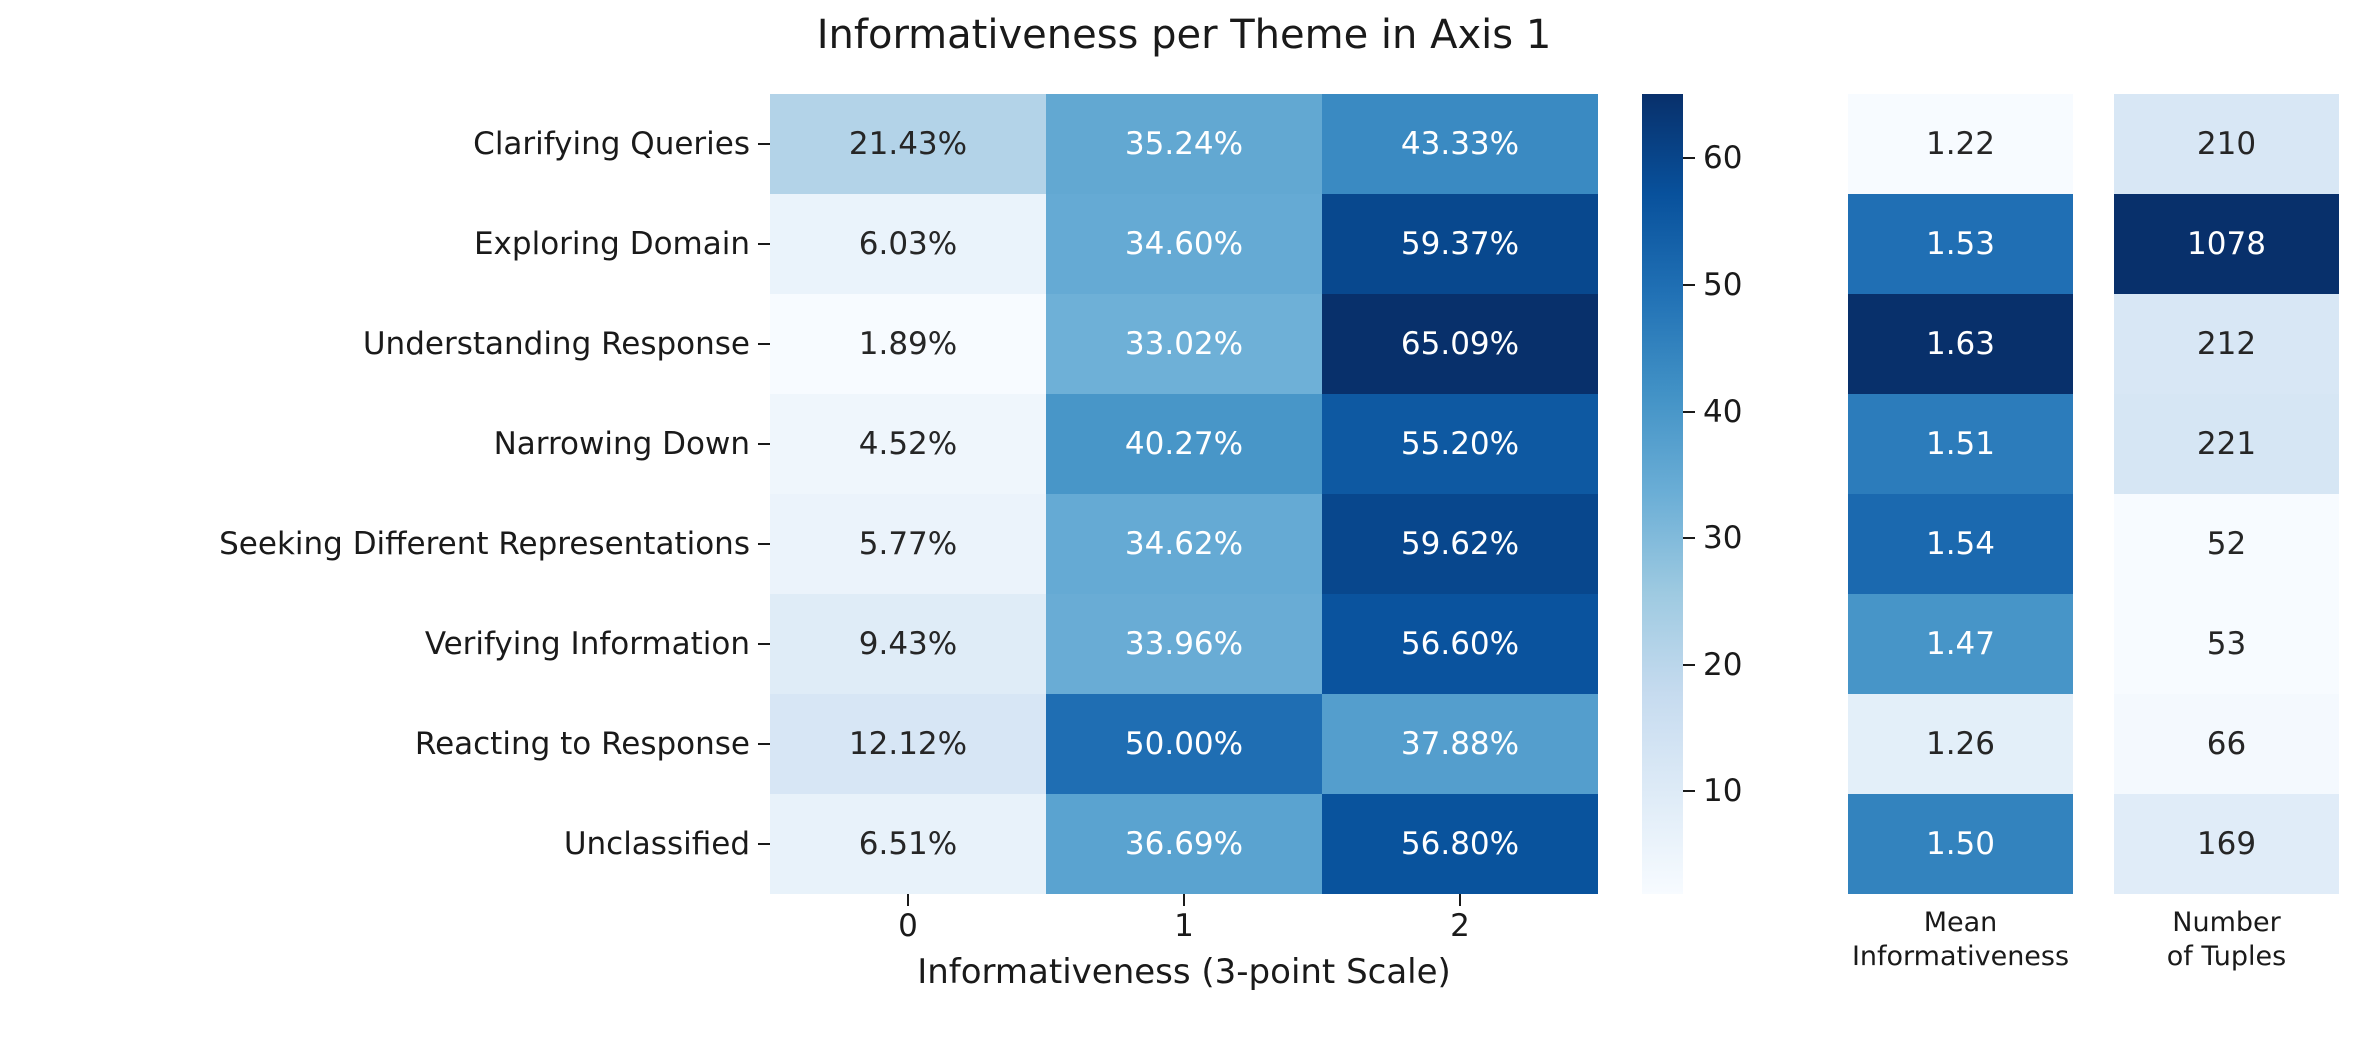 The image size is (2370, 1050). I want to click on heatmap-cell: 33.96%, so click(1184, 644).